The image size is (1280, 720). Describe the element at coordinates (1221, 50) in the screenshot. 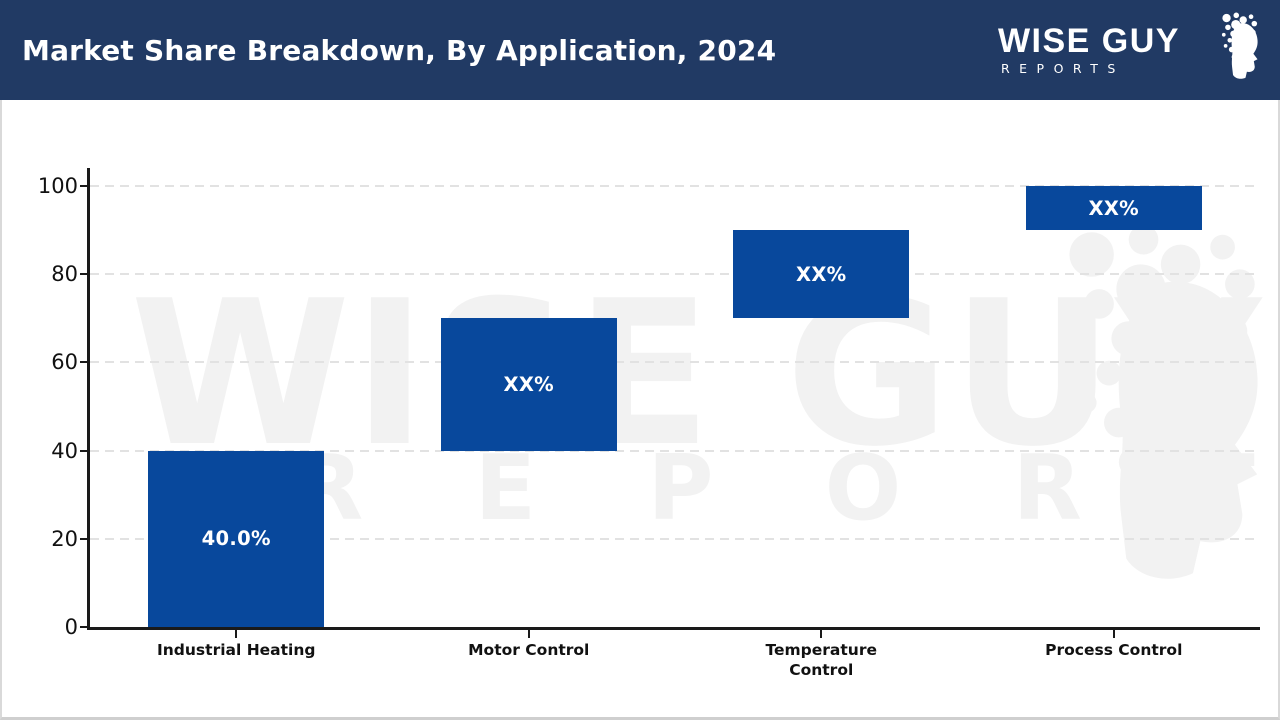

I see `dotted-head-profile-icon` at that location.